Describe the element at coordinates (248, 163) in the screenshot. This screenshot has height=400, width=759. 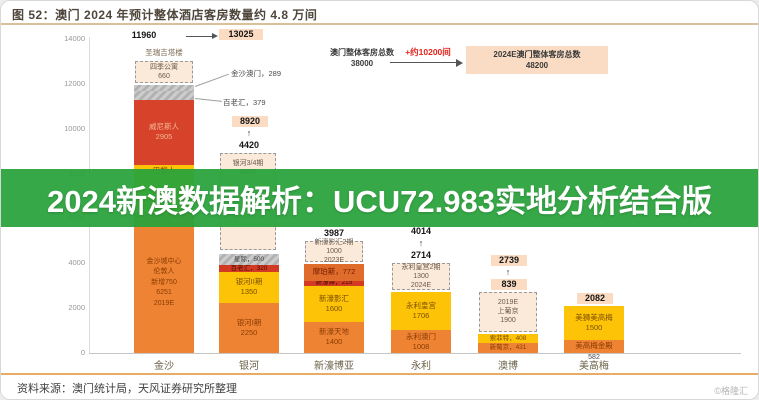
I see `planned-addition-label: 银河3/4期` at that location.